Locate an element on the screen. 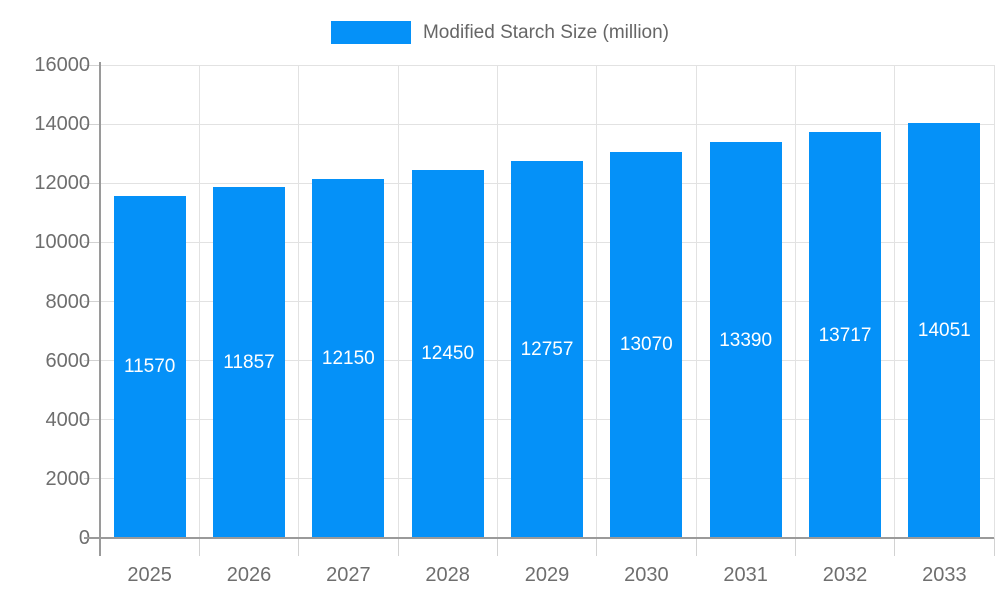 The image size is (1000, 600). y-axis-label: 10000 is located at coordinates (62, 242).